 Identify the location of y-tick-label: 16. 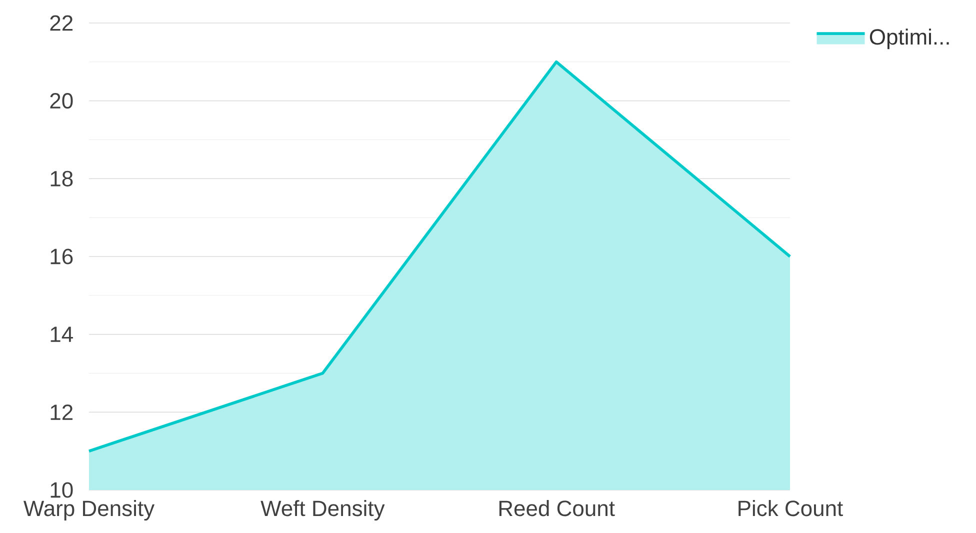
(61, 256).